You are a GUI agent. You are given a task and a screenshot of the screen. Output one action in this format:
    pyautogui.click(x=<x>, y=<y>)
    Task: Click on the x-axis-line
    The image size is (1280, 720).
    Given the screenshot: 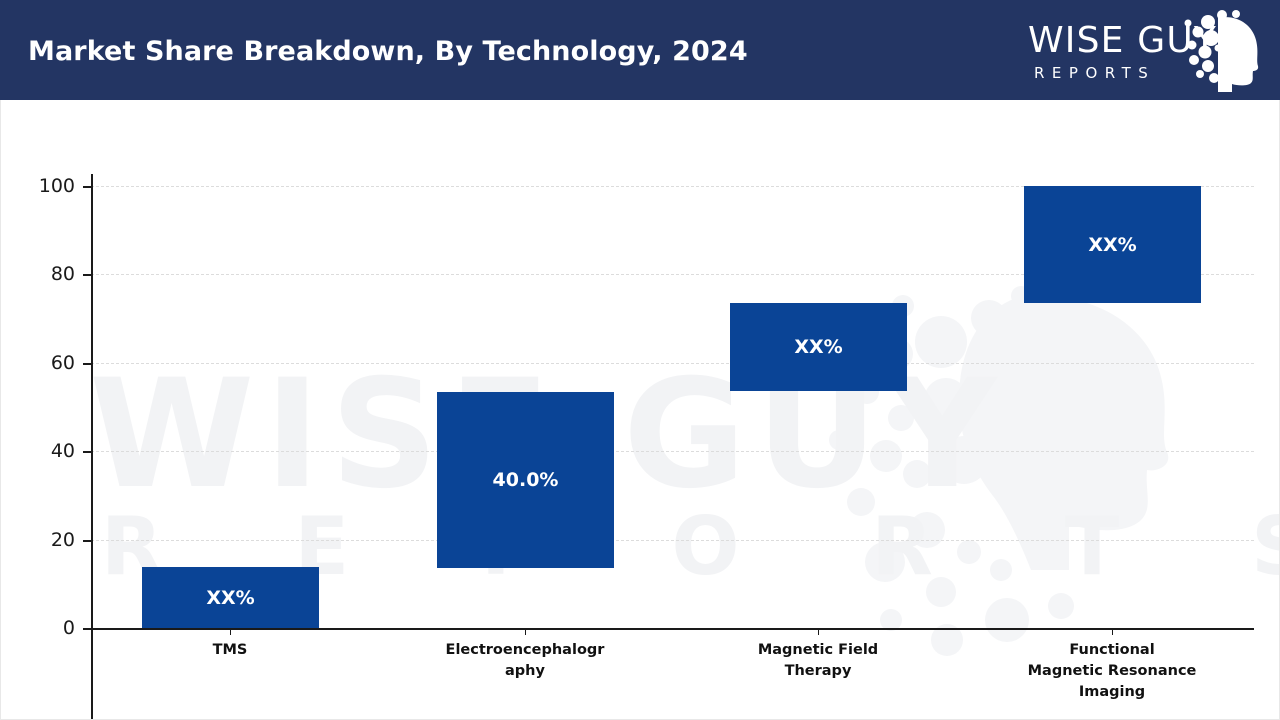 What is the action you would take?
    pyautogui.click(x=672, y=629)
    